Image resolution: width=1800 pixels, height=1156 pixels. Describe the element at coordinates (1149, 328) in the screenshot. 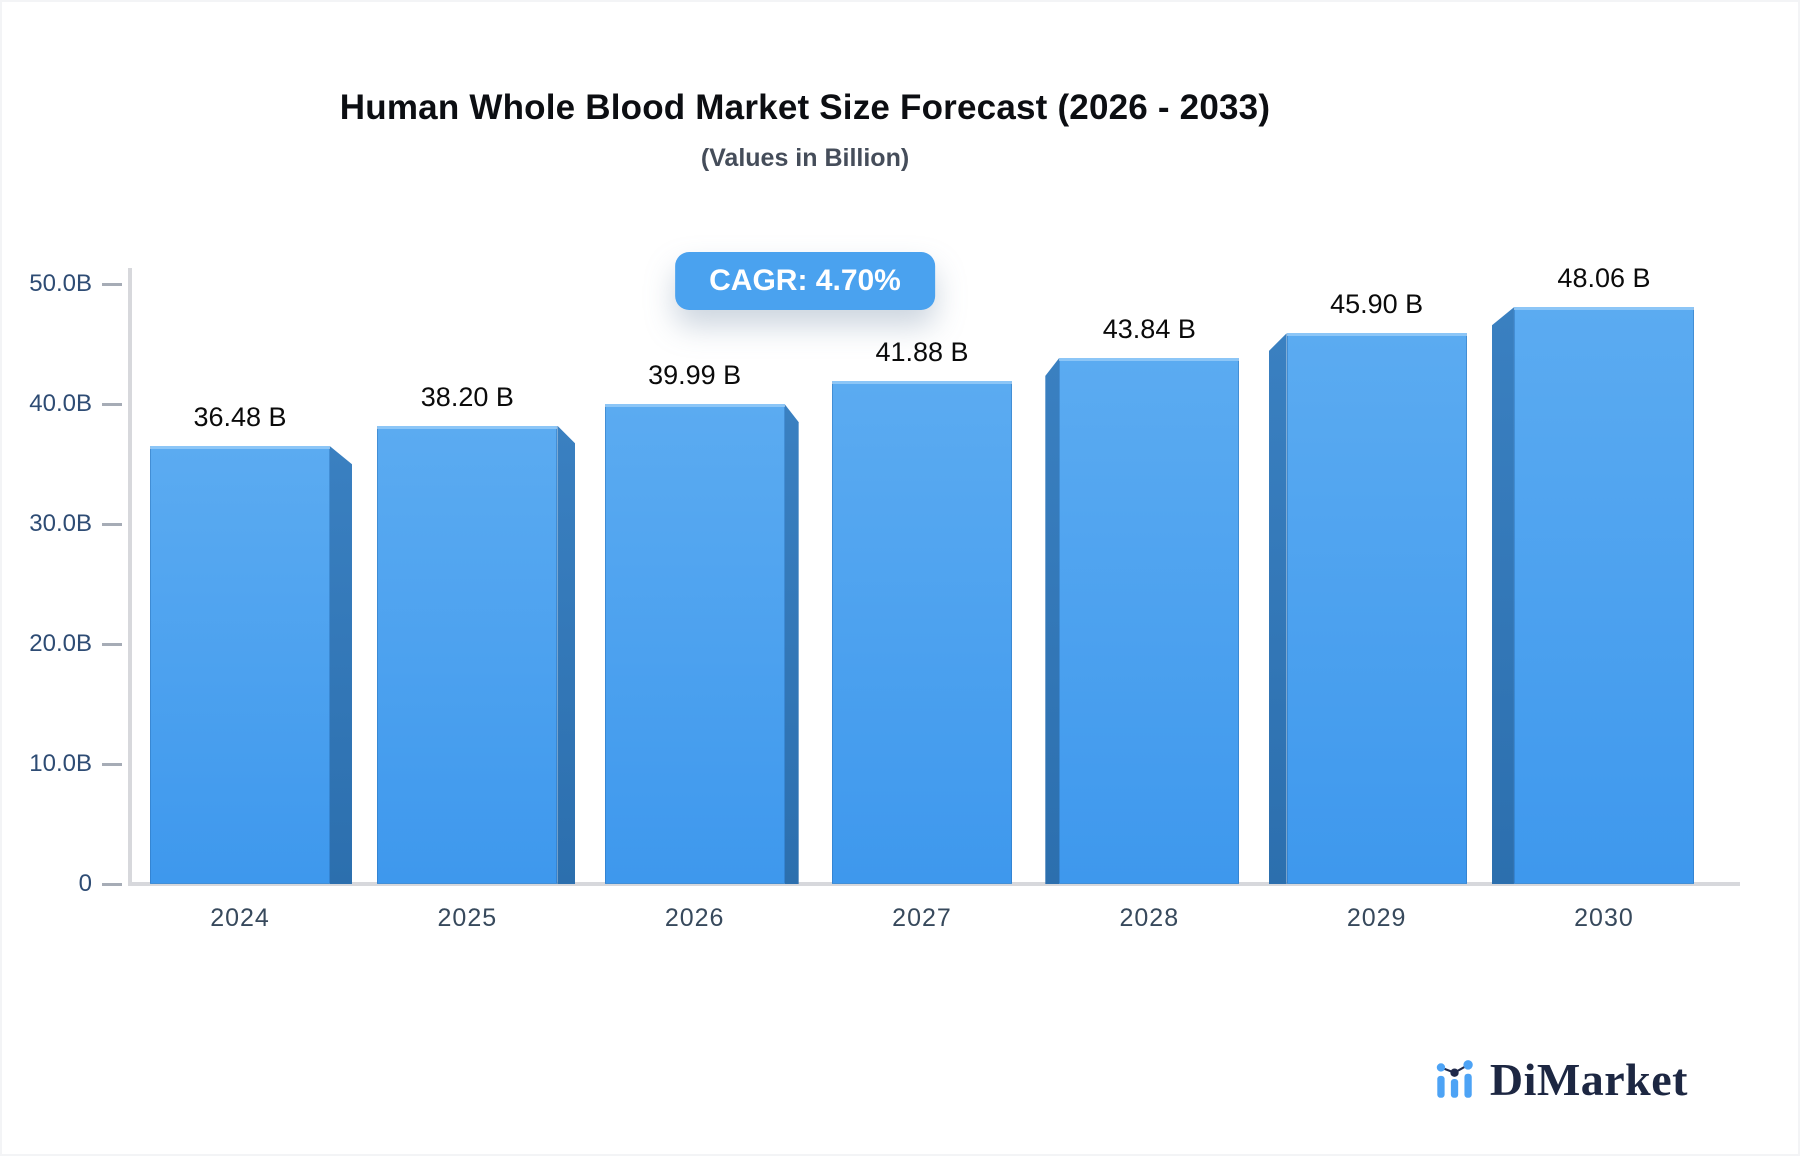

I see `bar-value-label: 43.84 B` at that location.